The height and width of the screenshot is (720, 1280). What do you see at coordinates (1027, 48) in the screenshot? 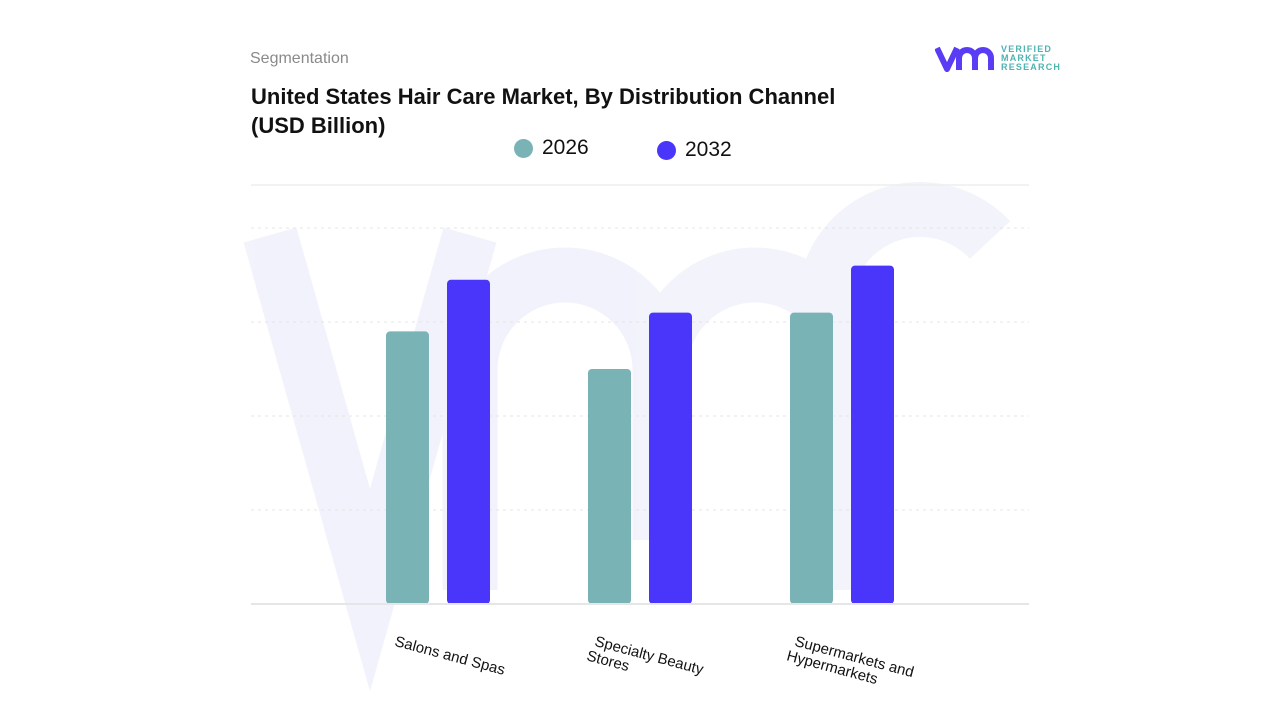
I see `logo-line: VERIFIED` at bounding box center [1027, 48].